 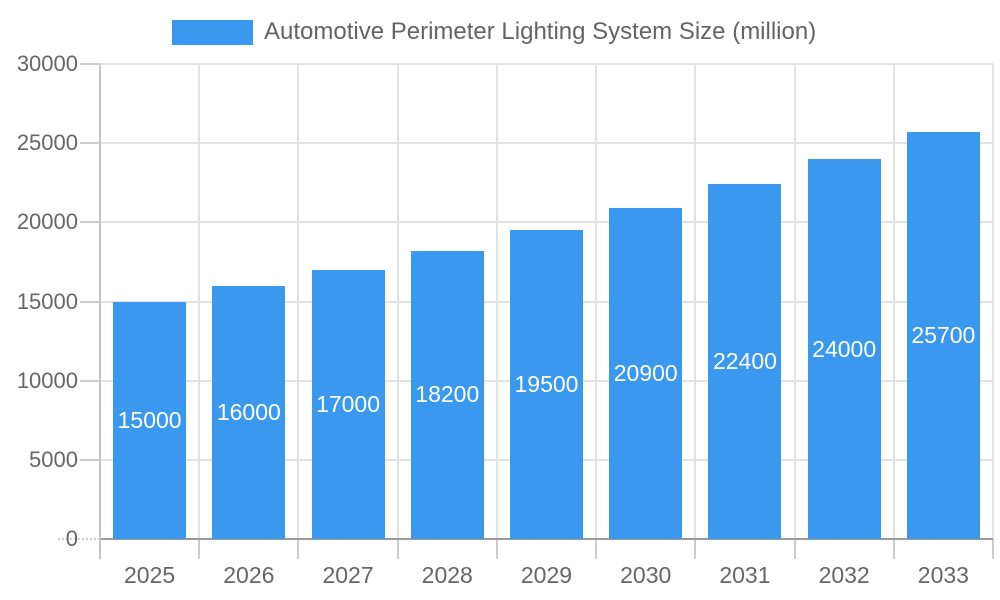 I want to click on bar-2031: 22400, so click(x=745, y=361).